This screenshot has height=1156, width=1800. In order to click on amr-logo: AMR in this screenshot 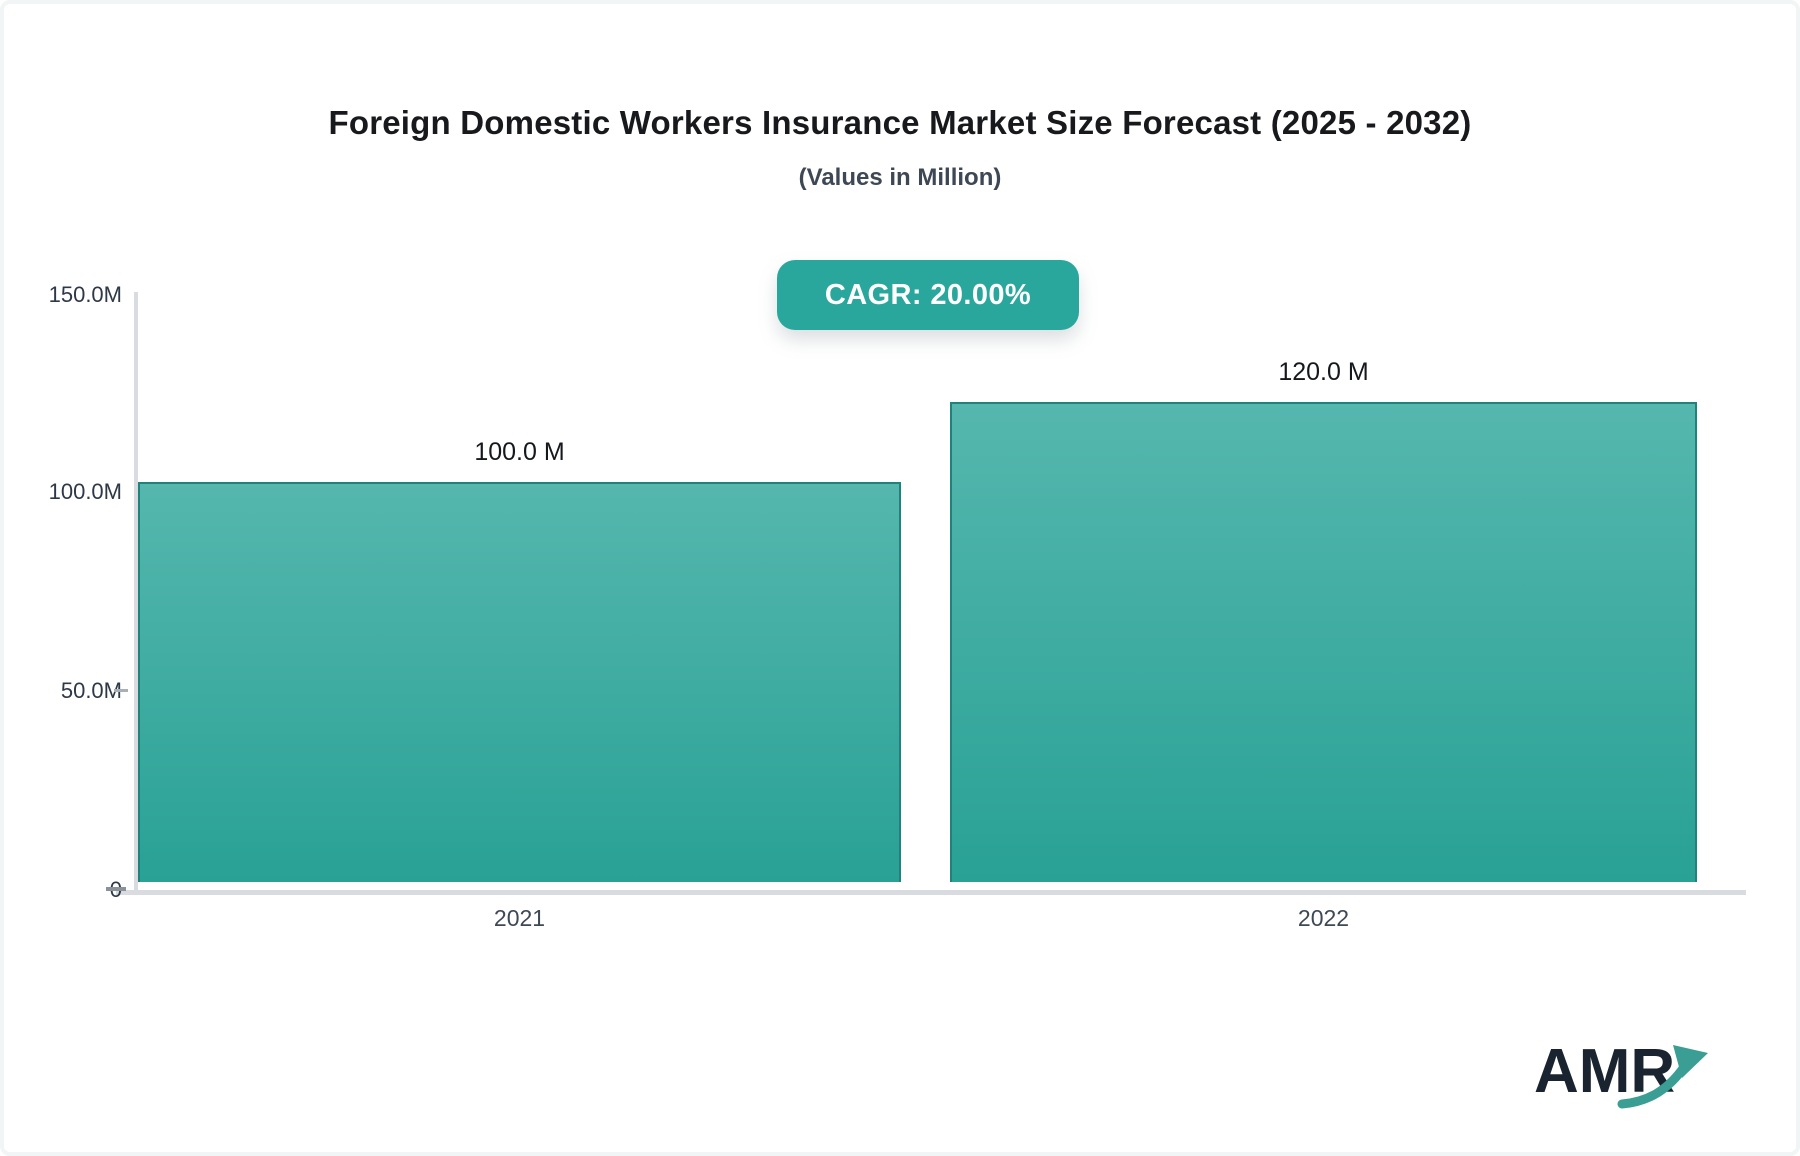, I will do `click(1646, 1083)`.